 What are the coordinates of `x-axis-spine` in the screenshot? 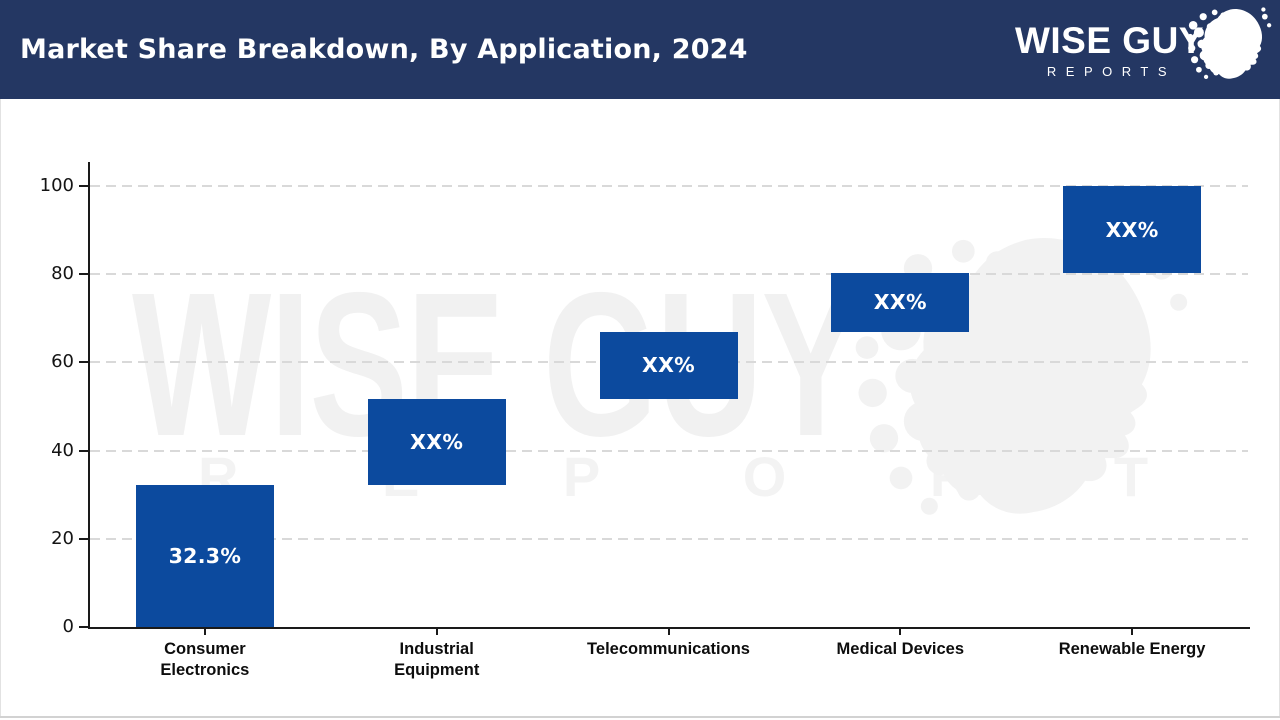 It's located at (669, 628).